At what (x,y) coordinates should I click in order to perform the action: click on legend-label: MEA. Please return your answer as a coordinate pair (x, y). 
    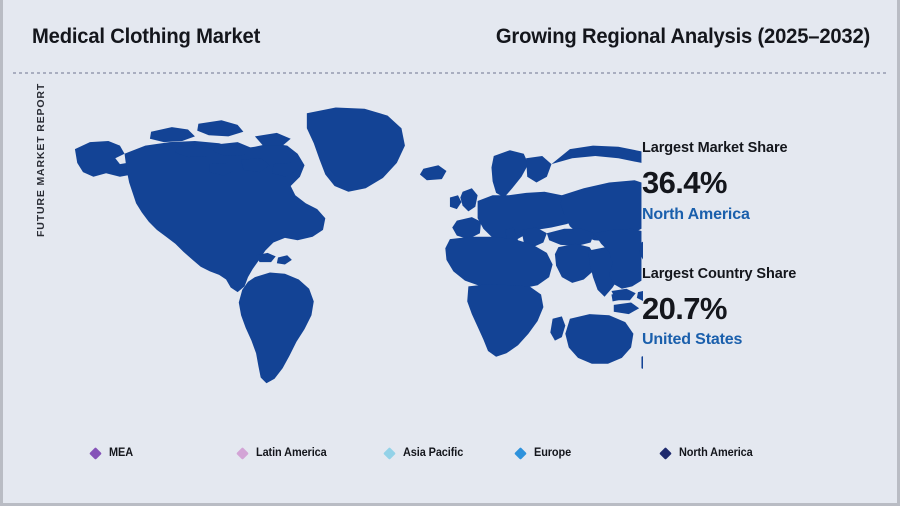
    Looking at the image, I should click on (121, 453).